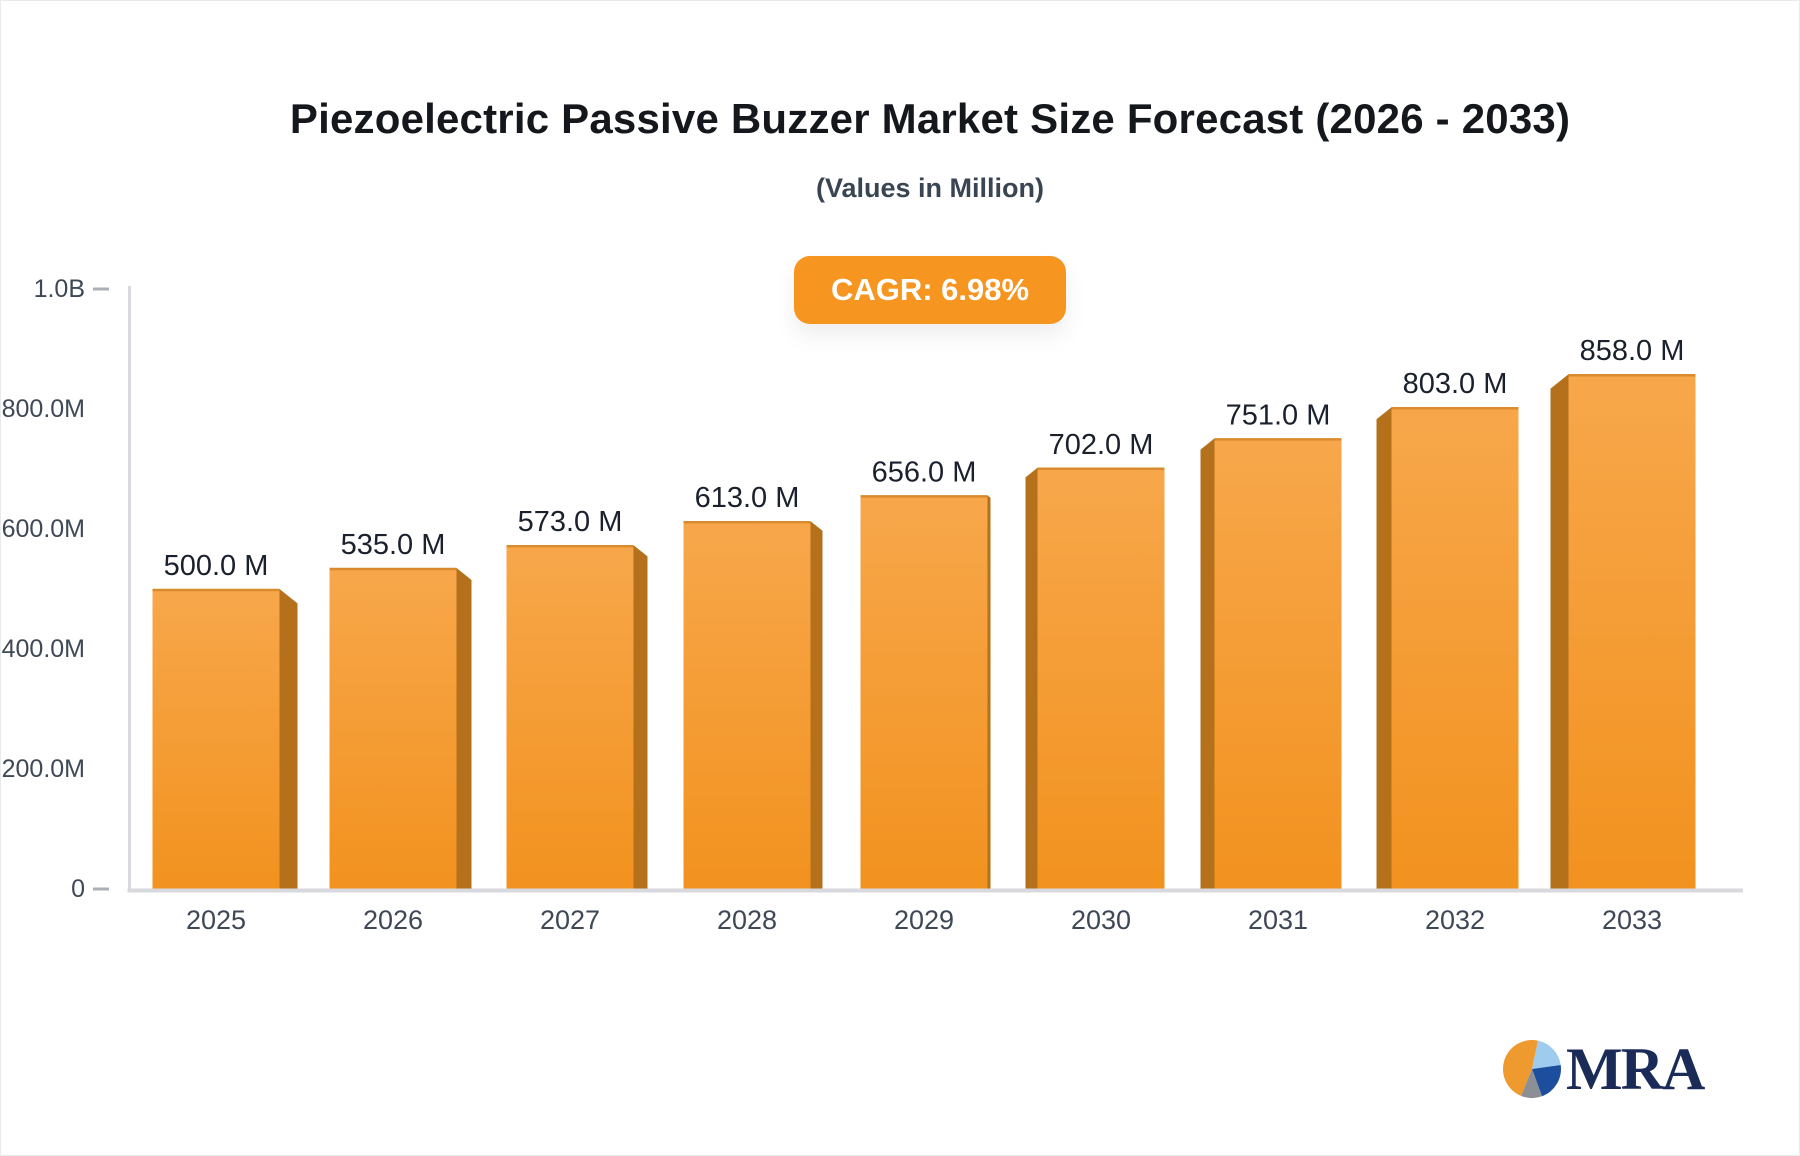  I want to click on y-tick-label-200.0M: 200.0M, so click(43, 769).